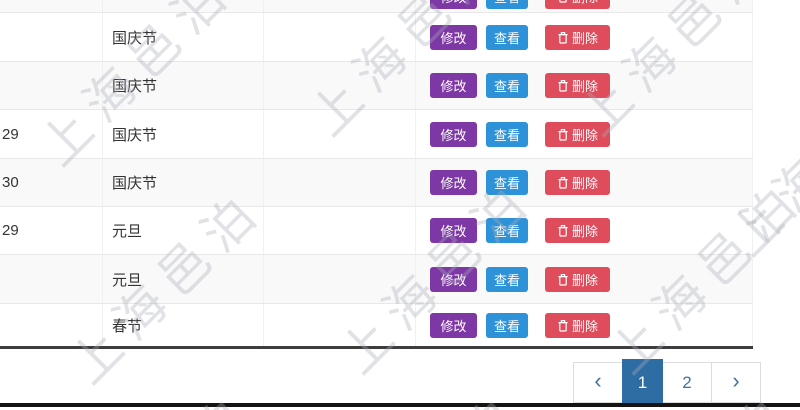  Describe the element at coordinates (400, 405) in the screenshot. I see `window-bottom-edge` at that location.